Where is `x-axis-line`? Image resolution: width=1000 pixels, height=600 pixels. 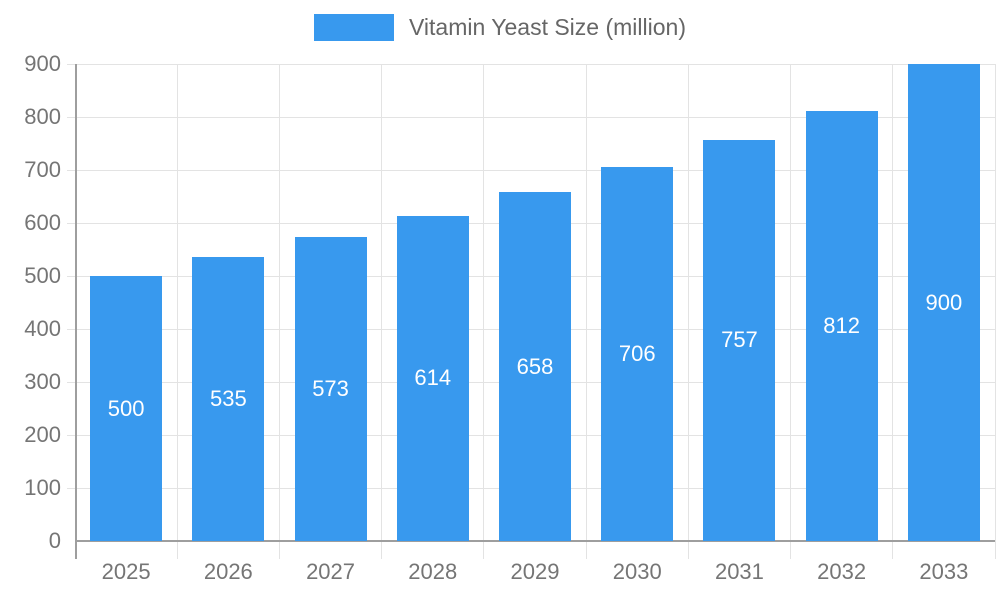
x-axis-line is located at coordinates (535, 541).